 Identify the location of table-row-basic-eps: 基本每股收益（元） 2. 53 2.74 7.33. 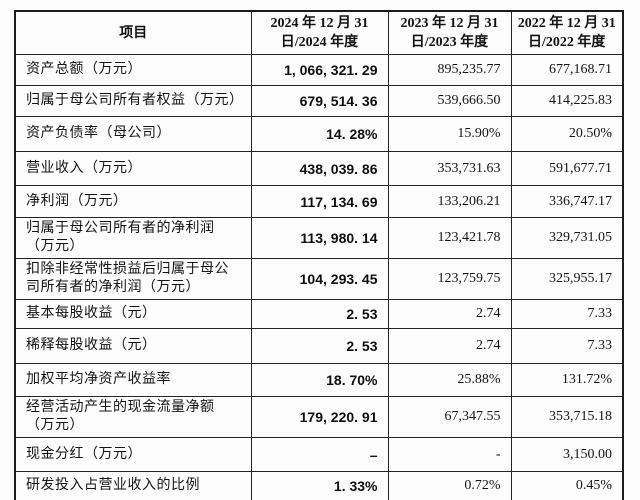
(319, 314).